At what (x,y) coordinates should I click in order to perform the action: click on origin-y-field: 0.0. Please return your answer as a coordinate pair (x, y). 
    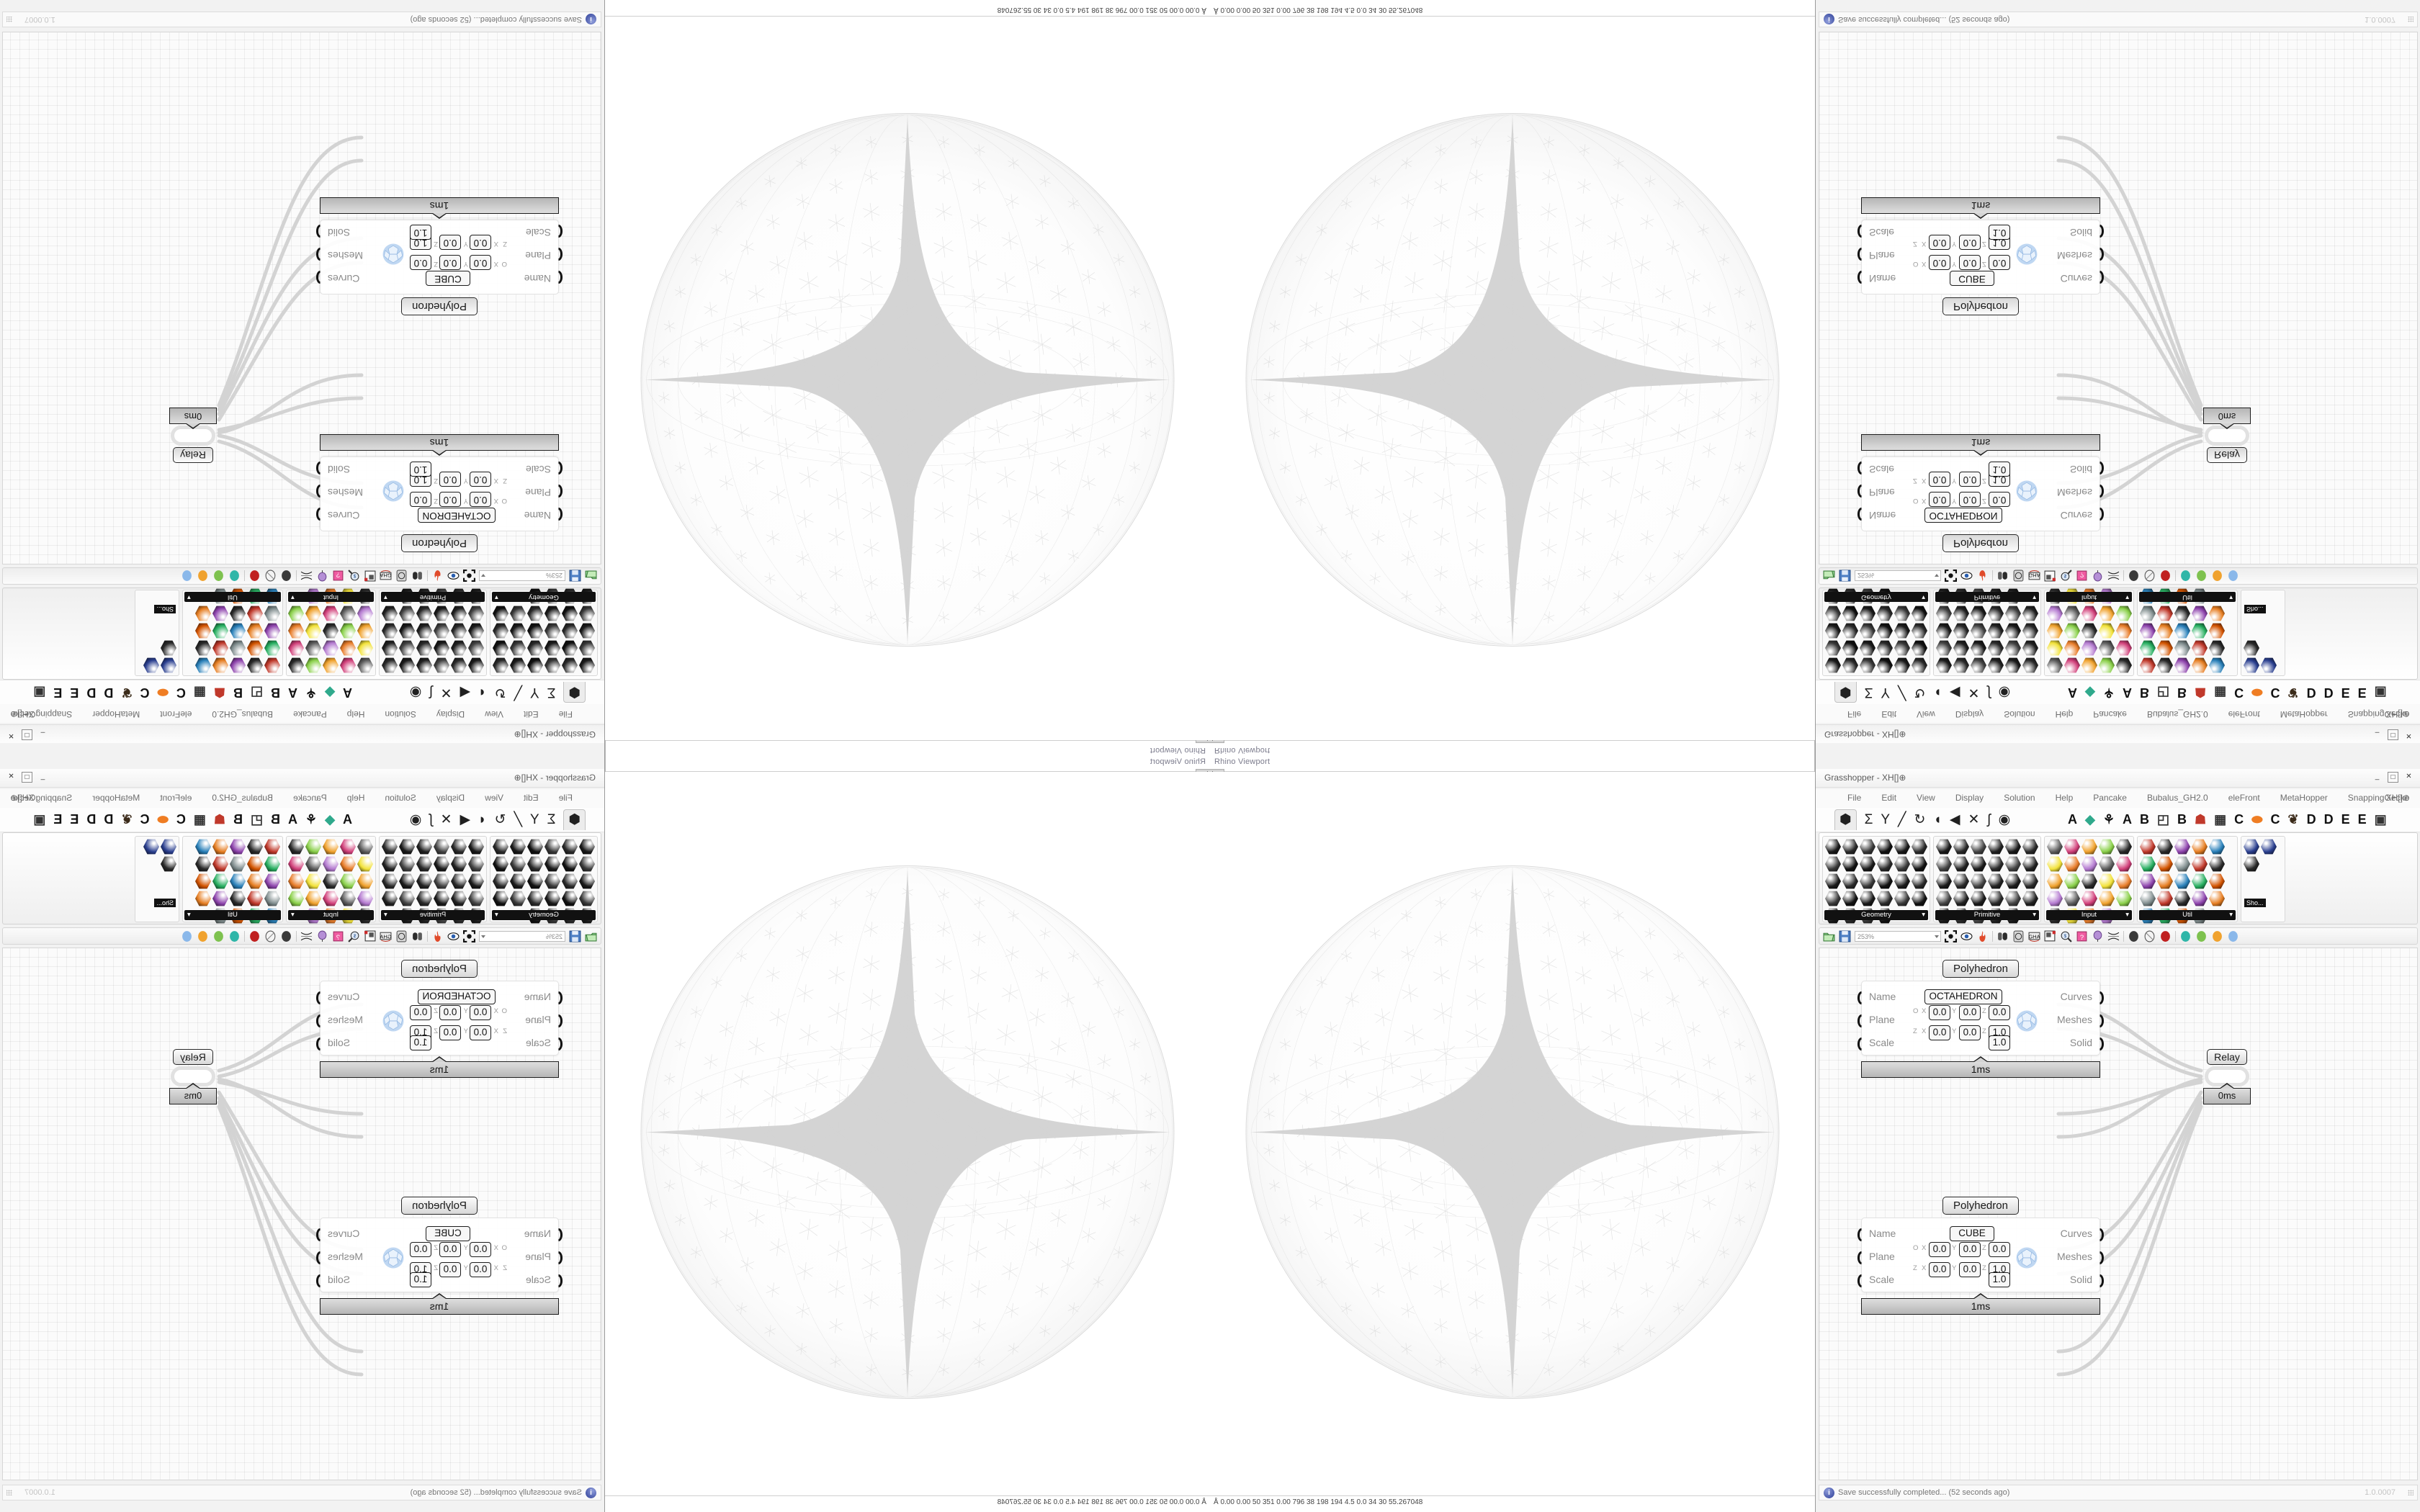
    Looking at the image, I should click on (1970, 1012).